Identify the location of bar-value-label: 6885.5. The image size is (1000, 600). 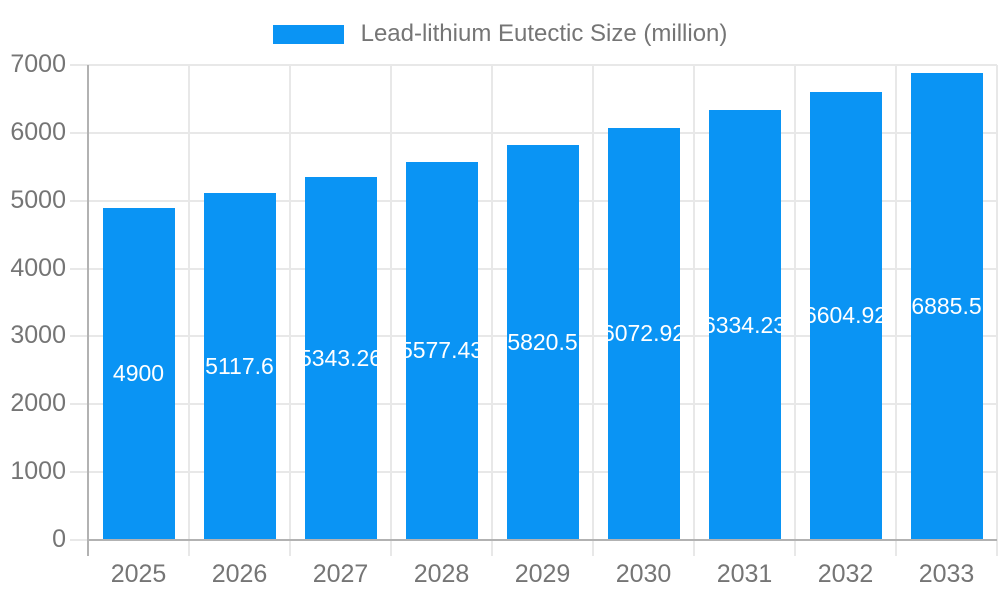
(946, 305).